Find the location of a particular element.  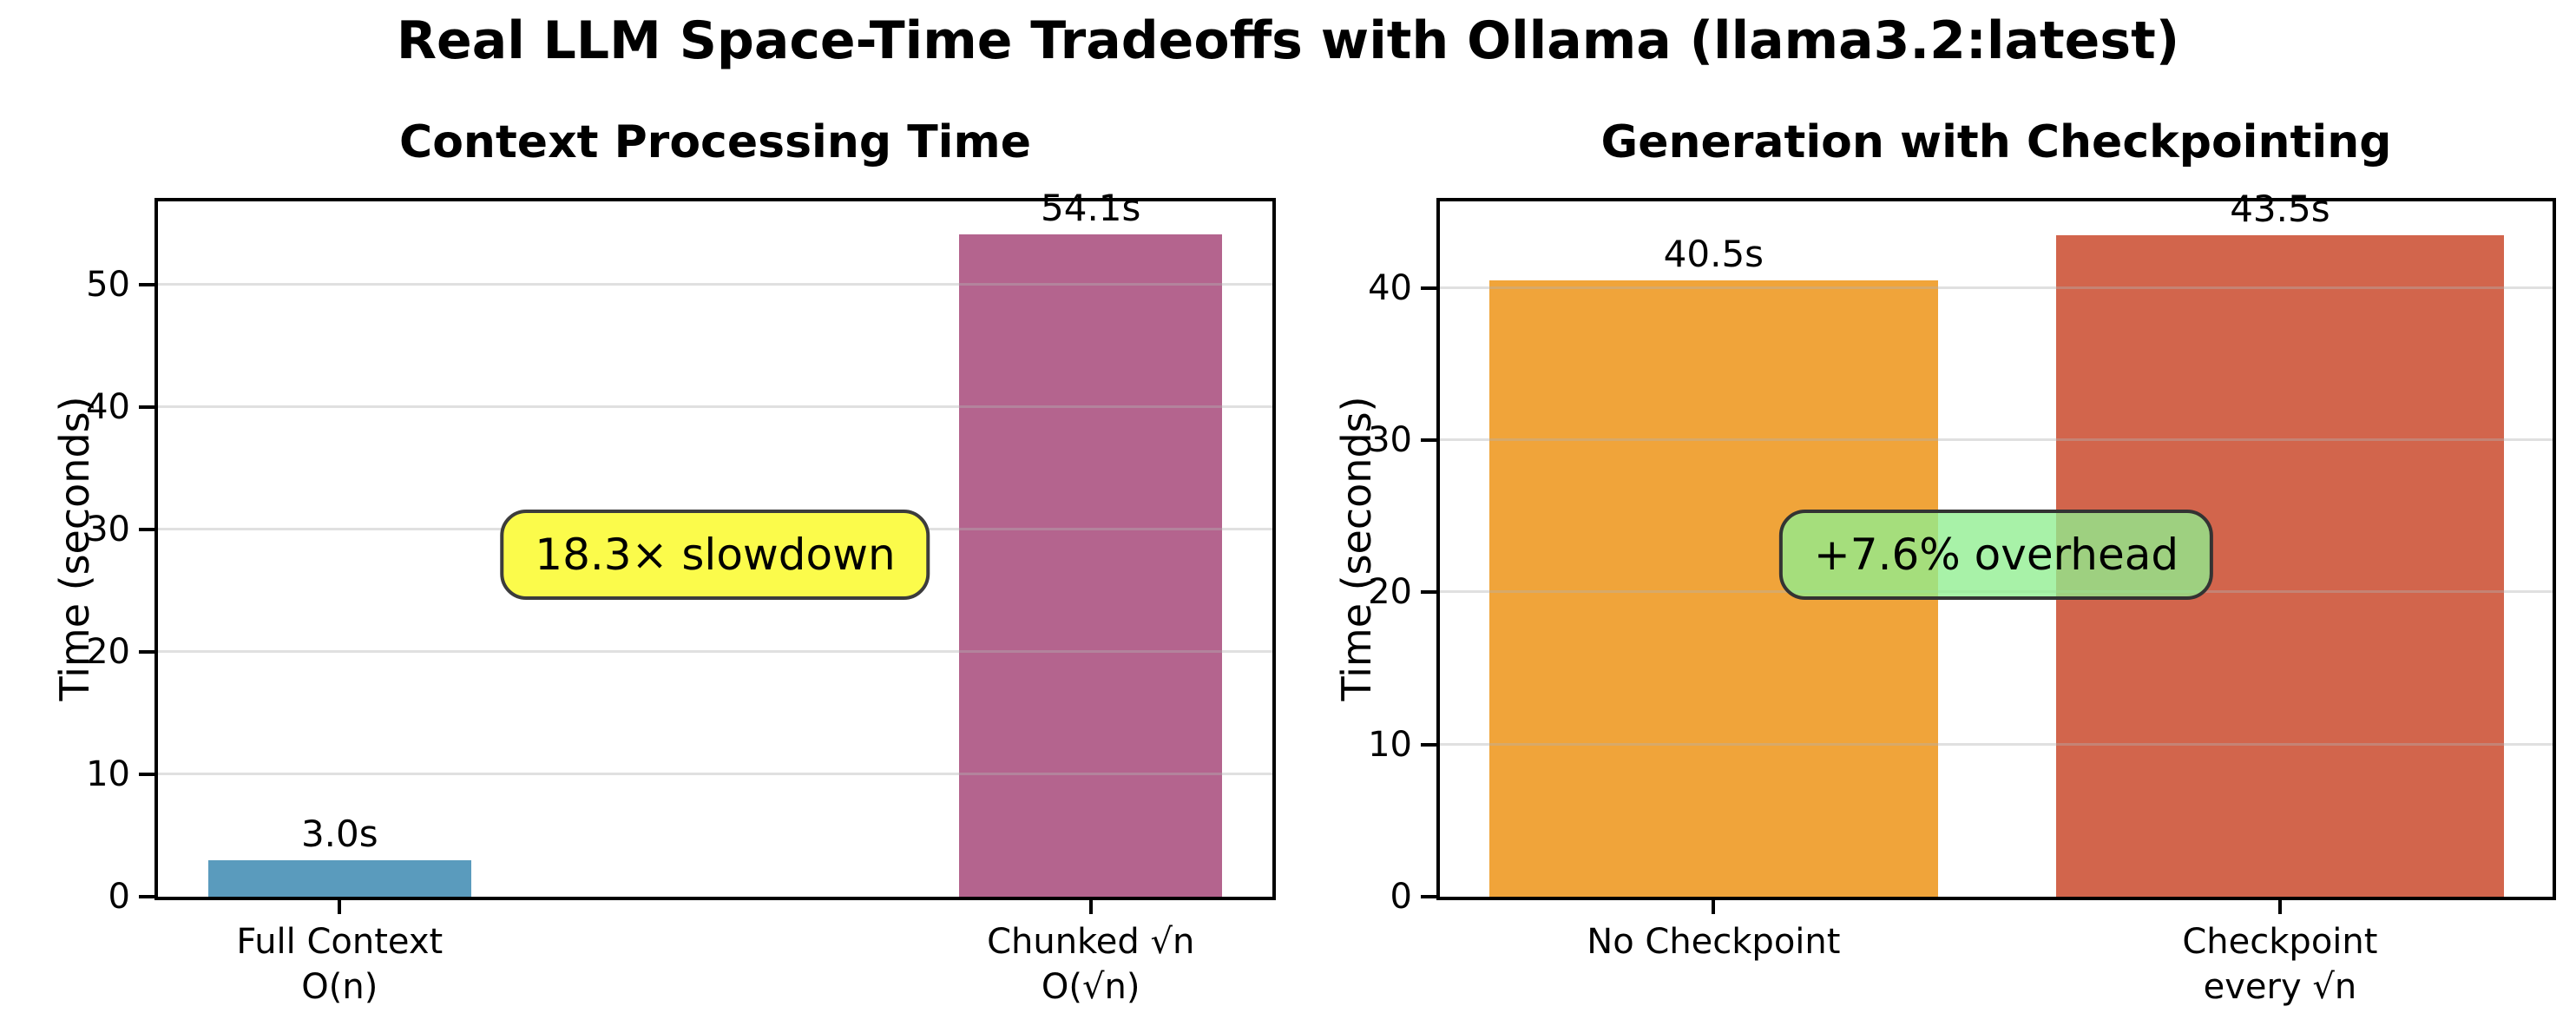

x-tick-label-line: Checkpoint is located at coordinates (2280, 942).